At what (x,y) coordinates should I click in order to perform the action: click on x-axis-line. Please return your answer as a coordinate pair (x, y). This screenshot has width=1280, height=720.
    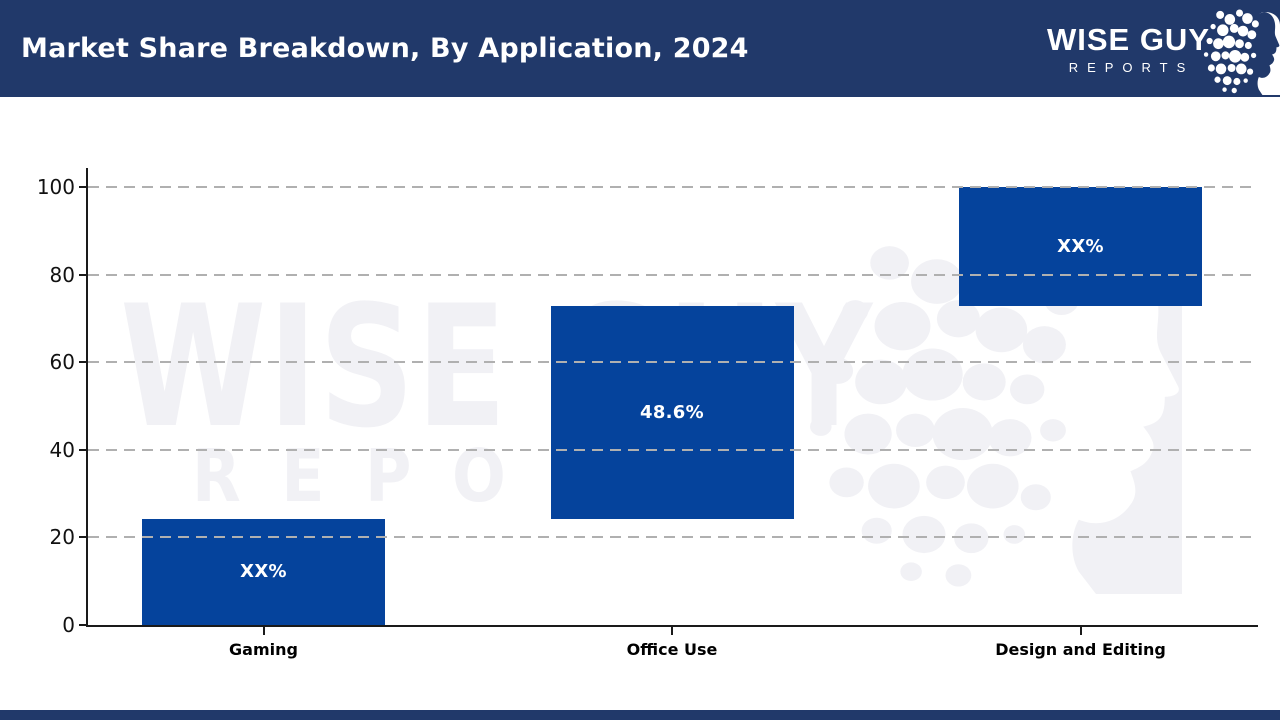
    Looking at the image, I should click on (672, 626).